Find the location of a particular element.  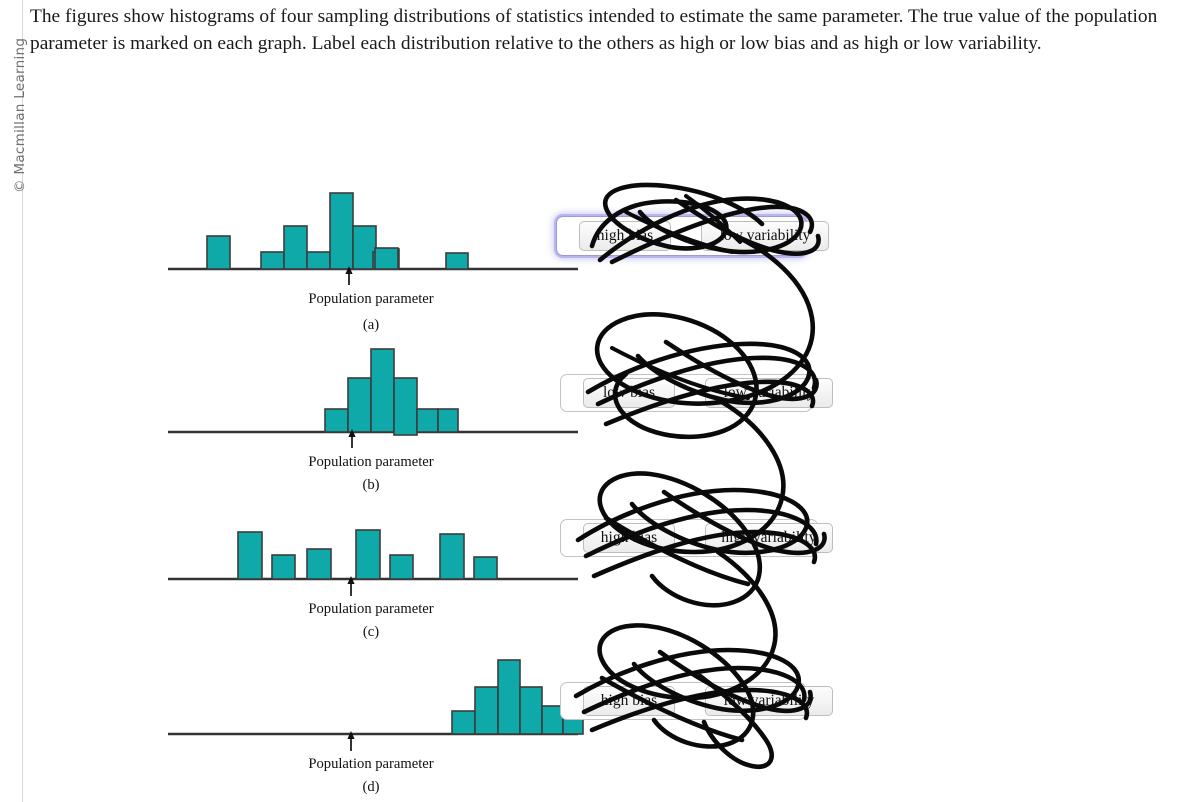

panel-title-d: (d) is located at coordinates (370, 787).